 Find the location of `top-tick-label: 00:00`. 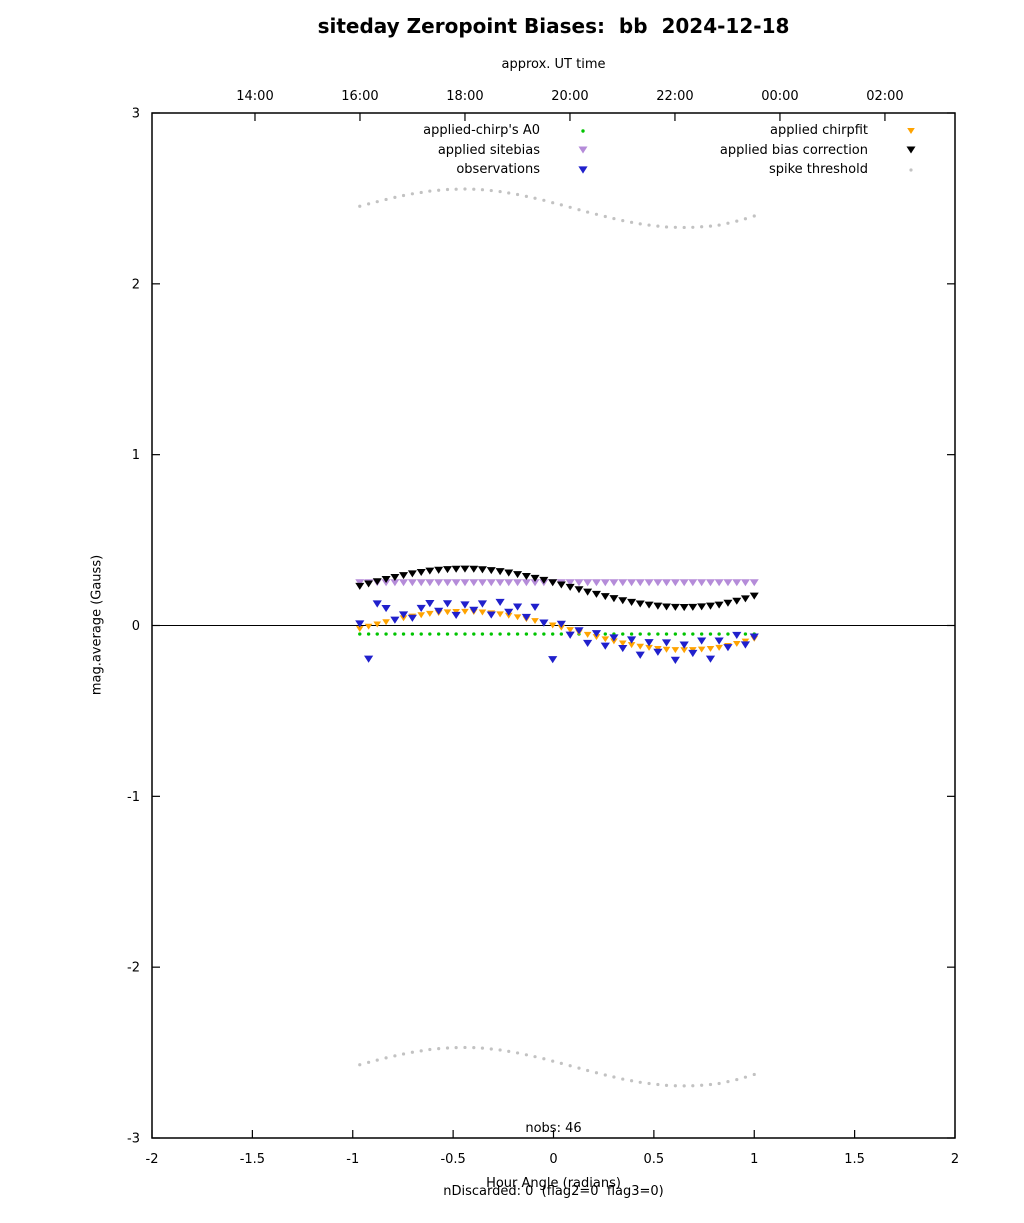

top-tick-label: 00:00 is located at coordinates (779, 96).